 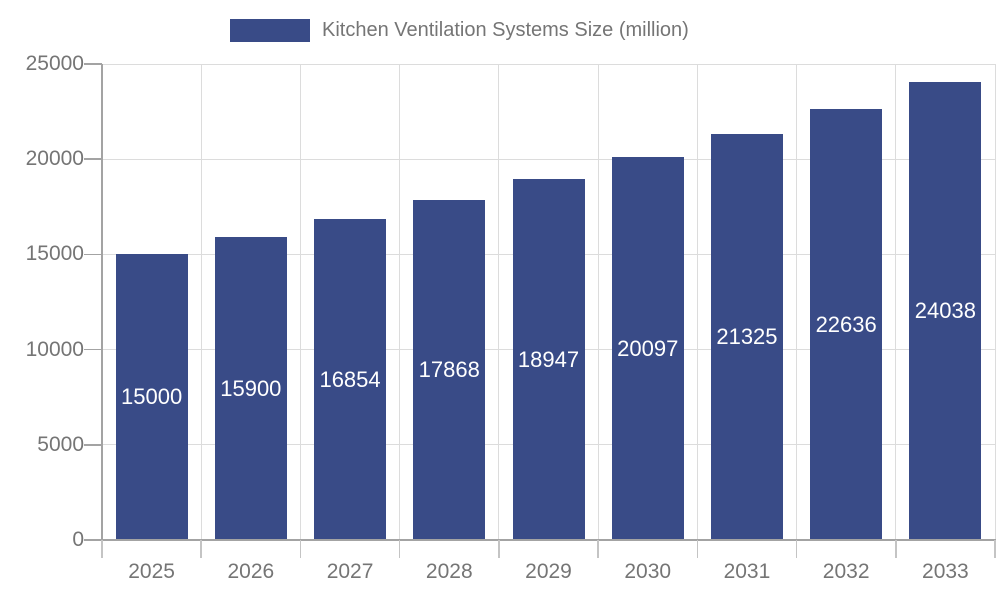 What do you see at coordinates (270, 30) in the screenshot?
I see `legend-swatch` at bounding box center [270, 30].